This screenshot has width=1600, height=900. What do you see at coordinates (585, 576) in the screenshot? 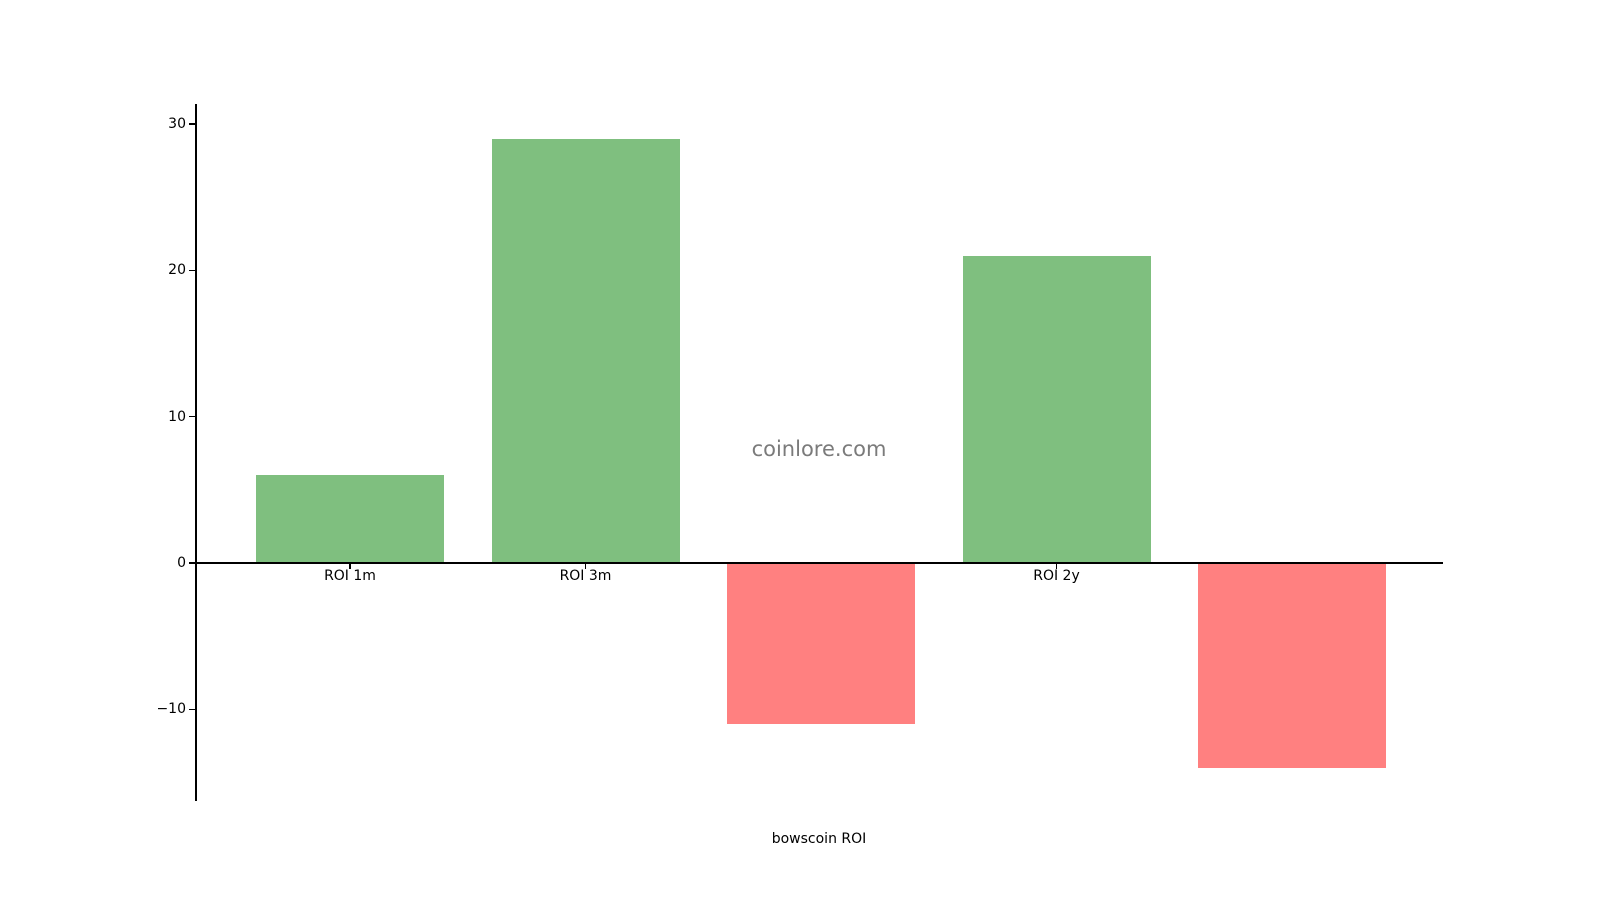
I see `x-tick-label: ROI 3m` at bounding box center [585, 576].